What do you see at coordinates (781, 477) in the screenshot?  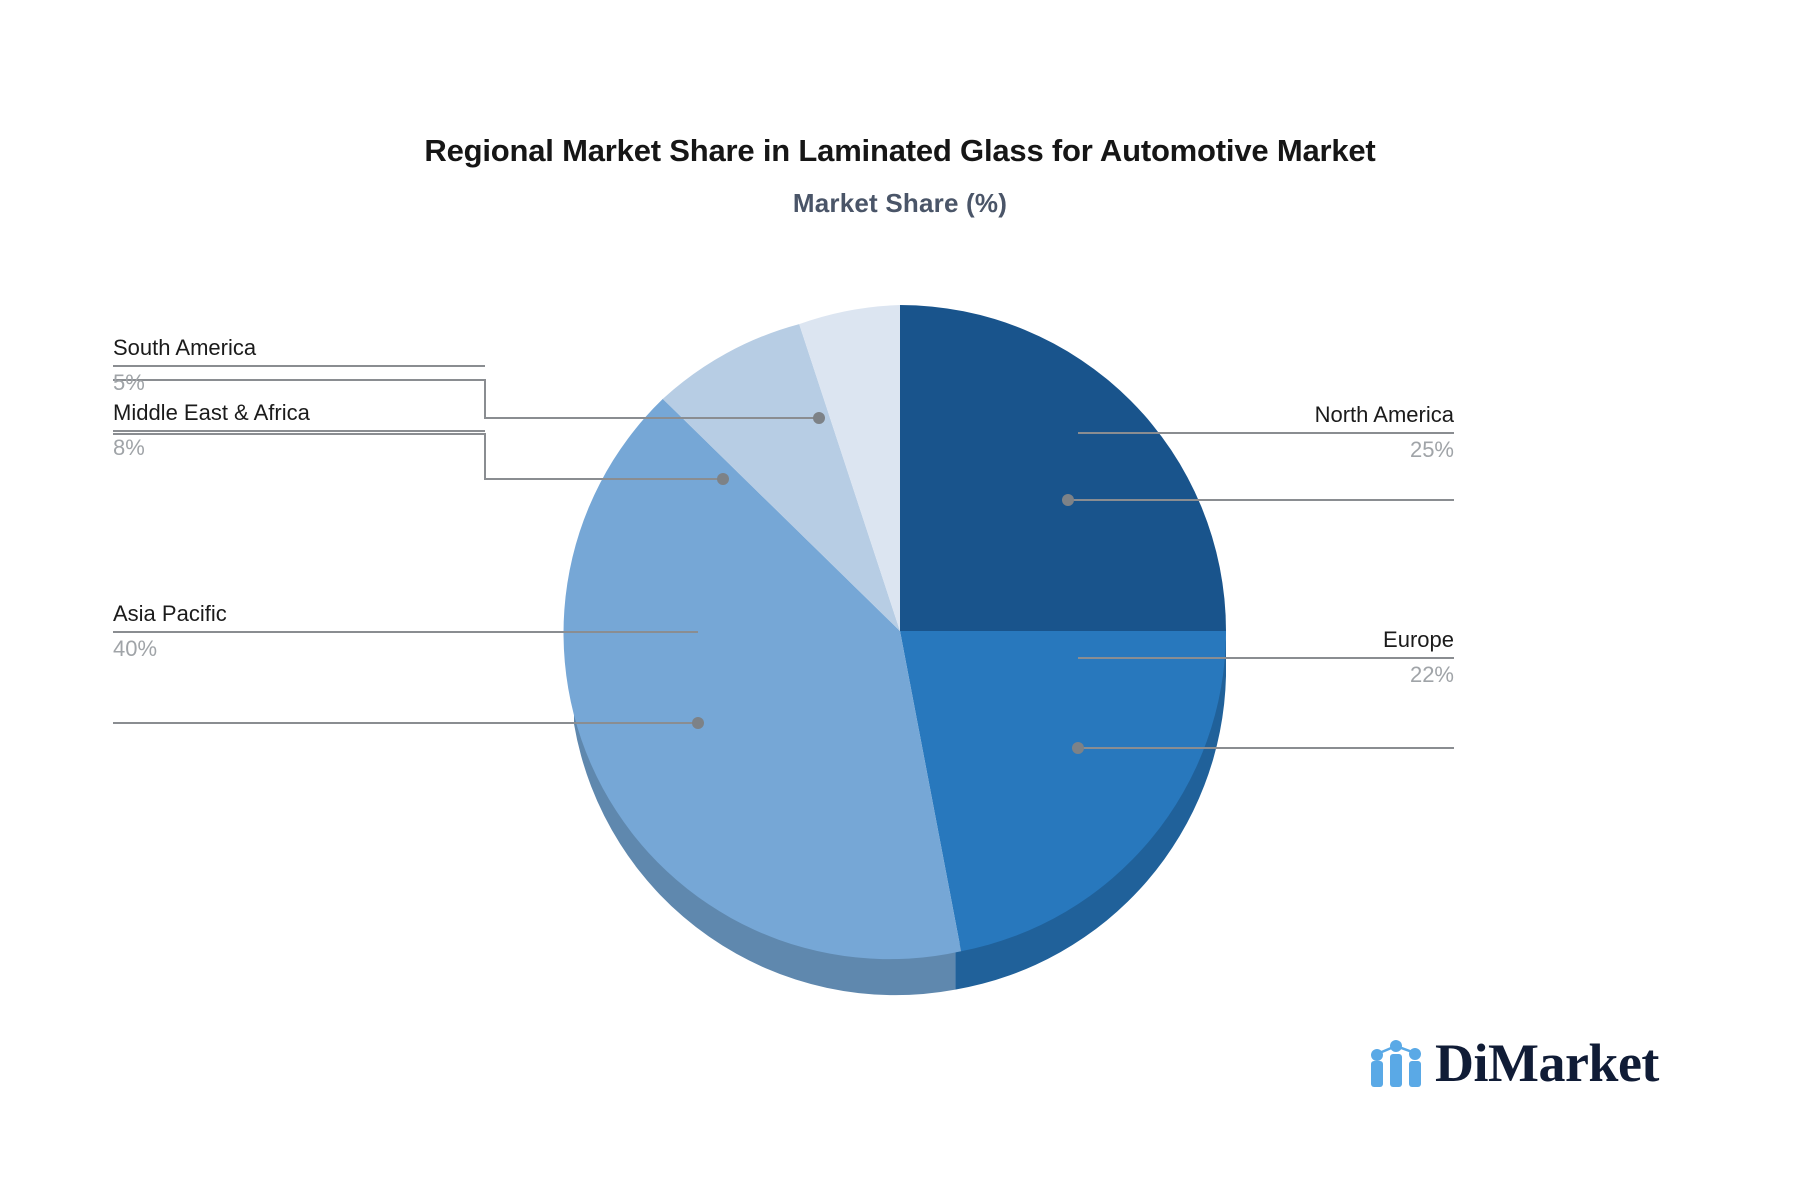 I see `pie-slice-middle-east-africa` at bounding box center [781, 477].